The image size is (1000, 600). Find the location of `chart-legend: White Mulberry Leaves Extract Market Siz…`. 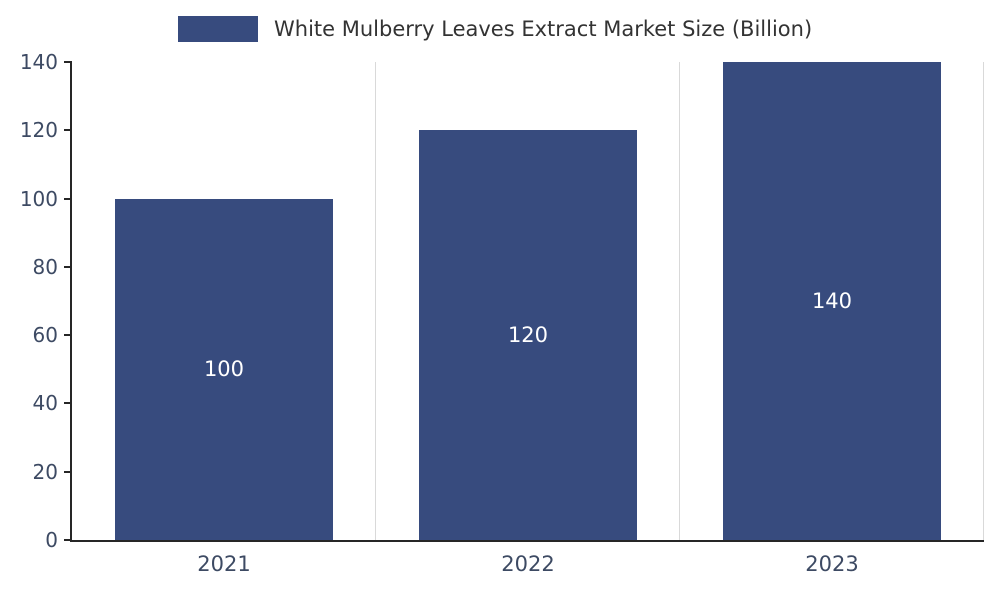

chart-legend: White Mulberry Leaves Extract Market Siz… is located at coordinates (495, 29).